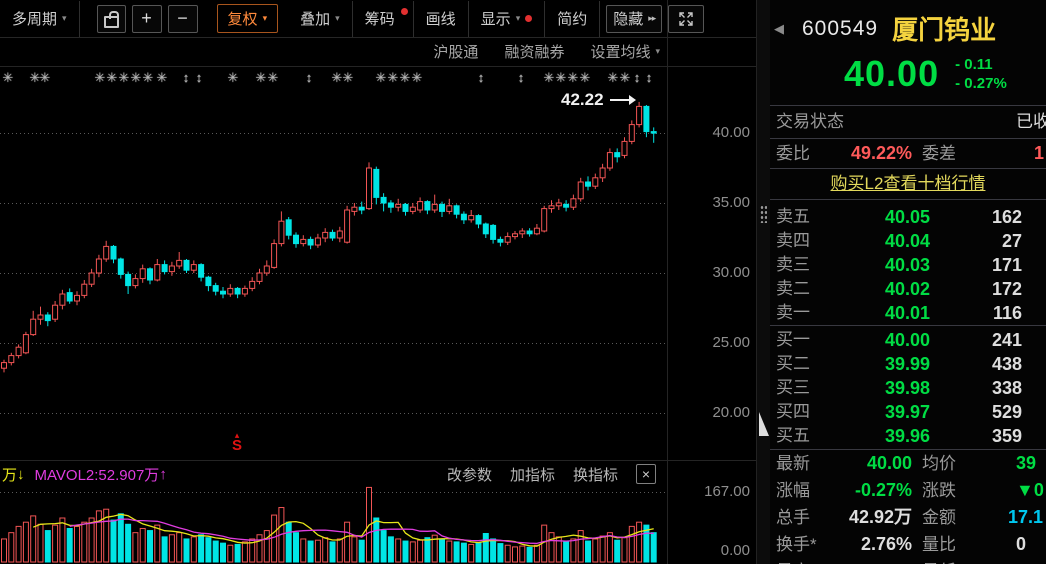 This screenshot has width=1046, height=564. What do you see at coordinates (908, 517) in the screenshot?
I see `stat-row: 总手 42.92万 金额 17.1` at bounding box center [908, 517].